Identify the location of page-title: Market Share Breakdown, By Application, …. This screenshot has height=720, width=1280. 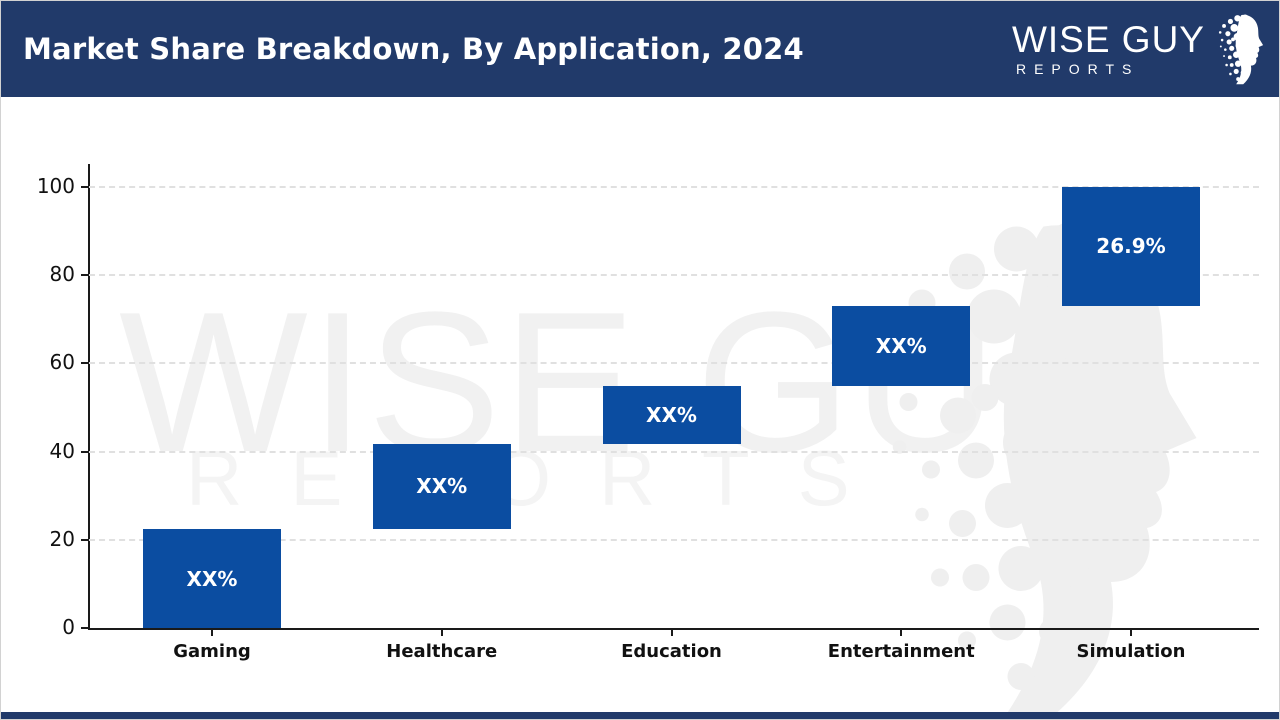
(413, 49).